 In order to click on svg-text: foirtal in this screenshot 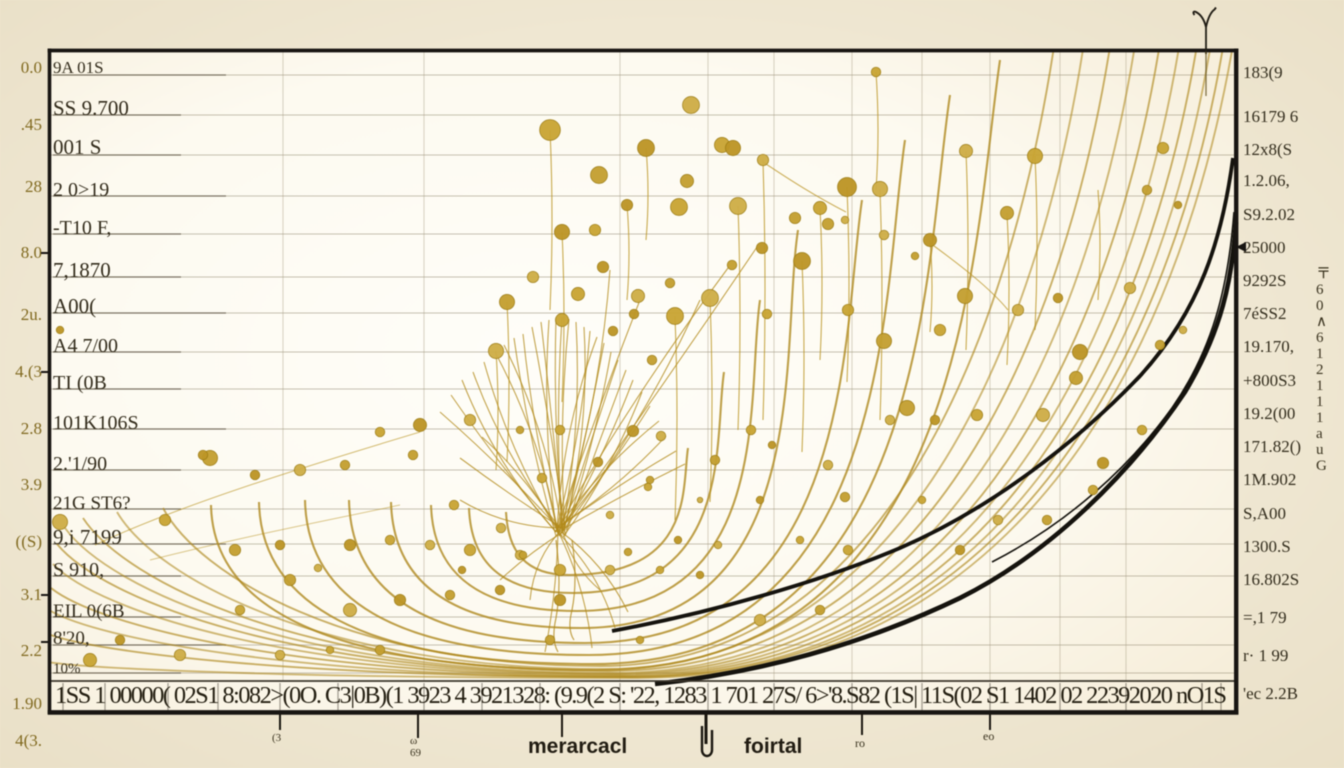, I will do `click(773, 746)`.